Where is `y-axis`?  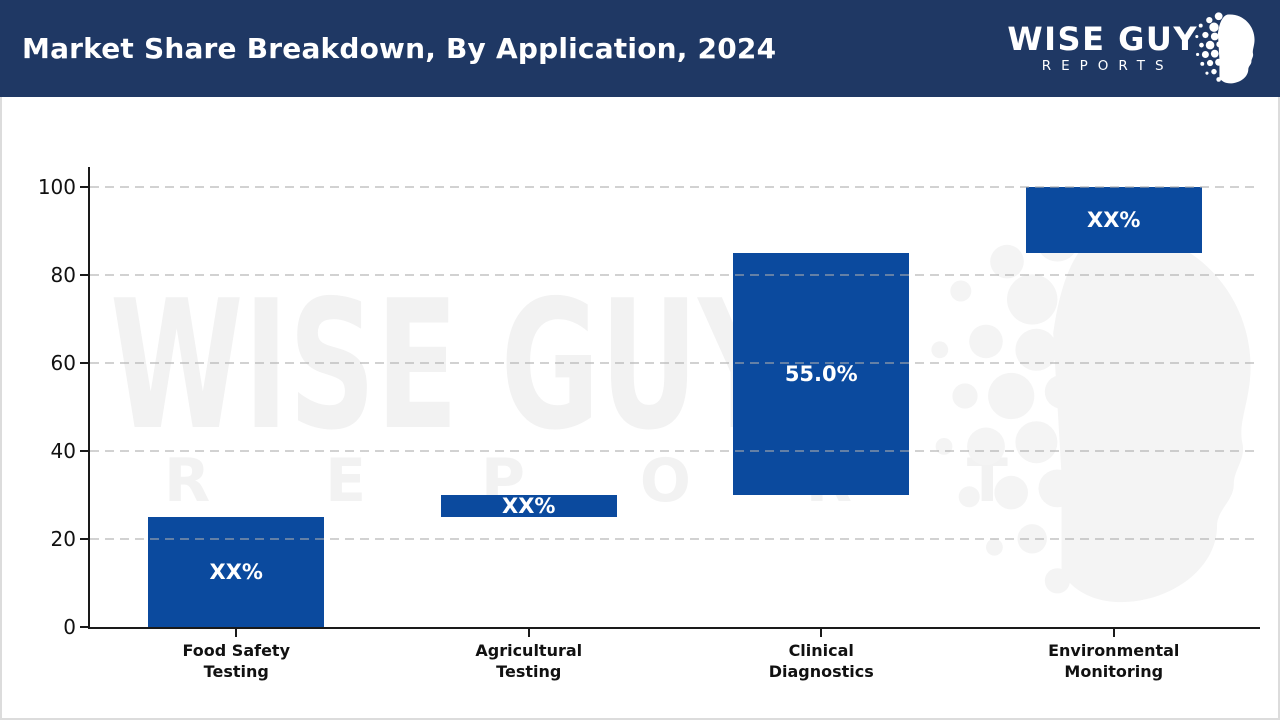 y-axis is located at coordinates (89, 398).